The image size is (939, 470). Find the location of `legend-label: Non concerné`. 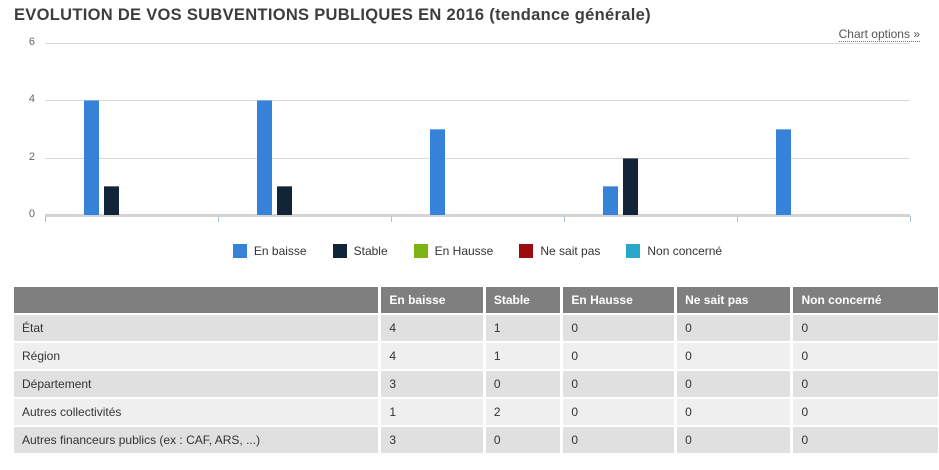

legend-label: Non concerné is located at coordinates (685, 251).